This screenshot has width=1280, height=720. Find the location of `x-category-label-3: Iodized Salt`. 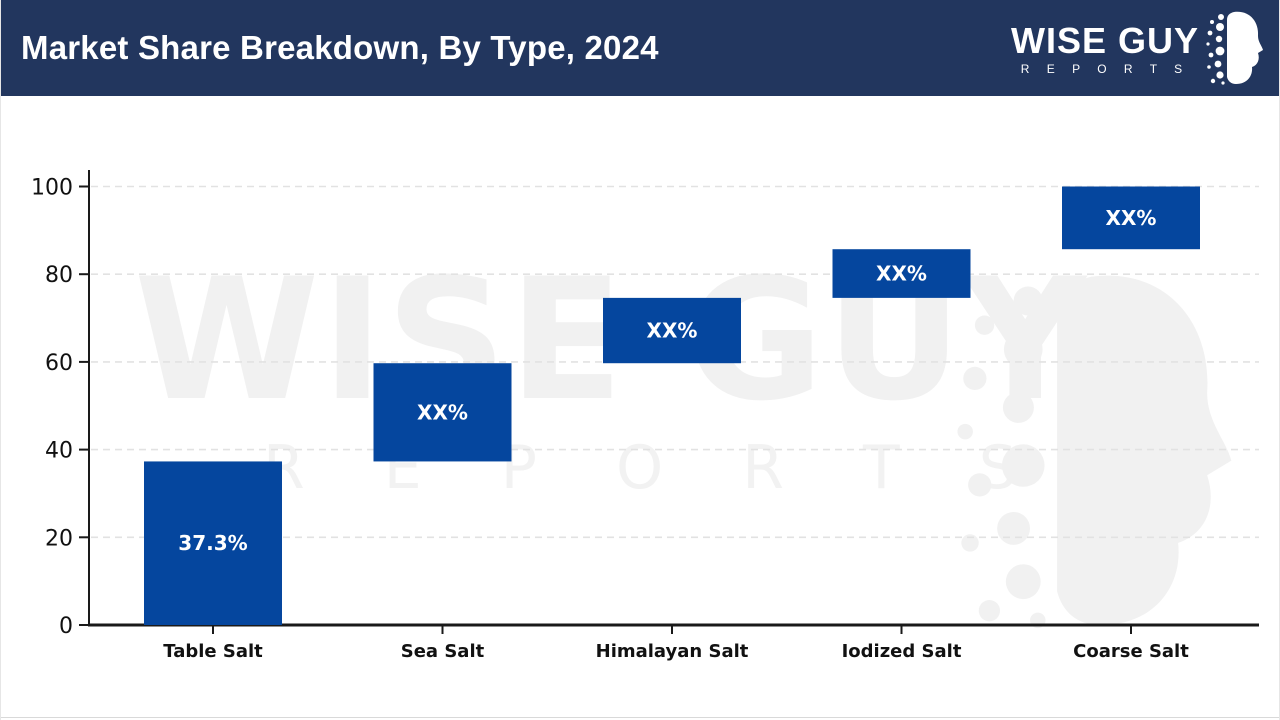

x-category-label-3: Iodized Salt is located at coordinates (902, 651).